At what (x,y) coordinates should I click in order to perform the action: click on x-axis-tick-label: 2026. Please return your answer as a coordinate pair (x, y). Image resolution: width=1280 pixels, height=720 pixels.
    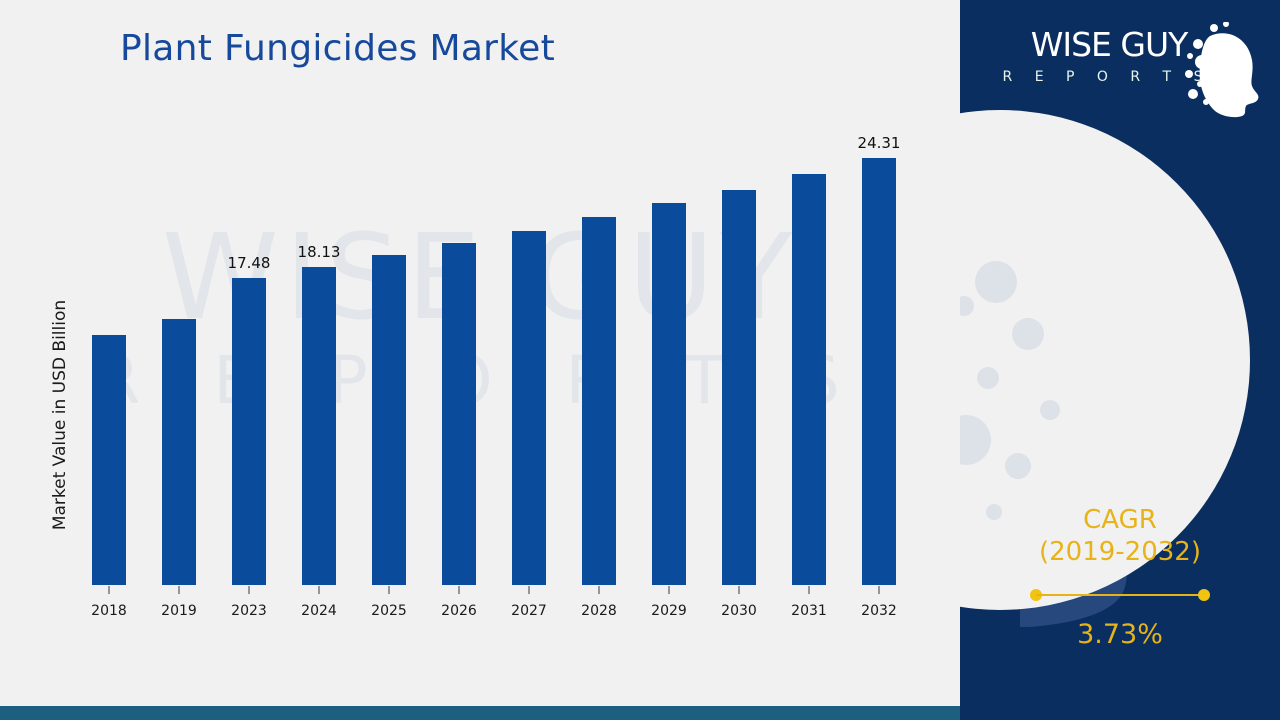
    Looking at the image, I should click on (459, 611).